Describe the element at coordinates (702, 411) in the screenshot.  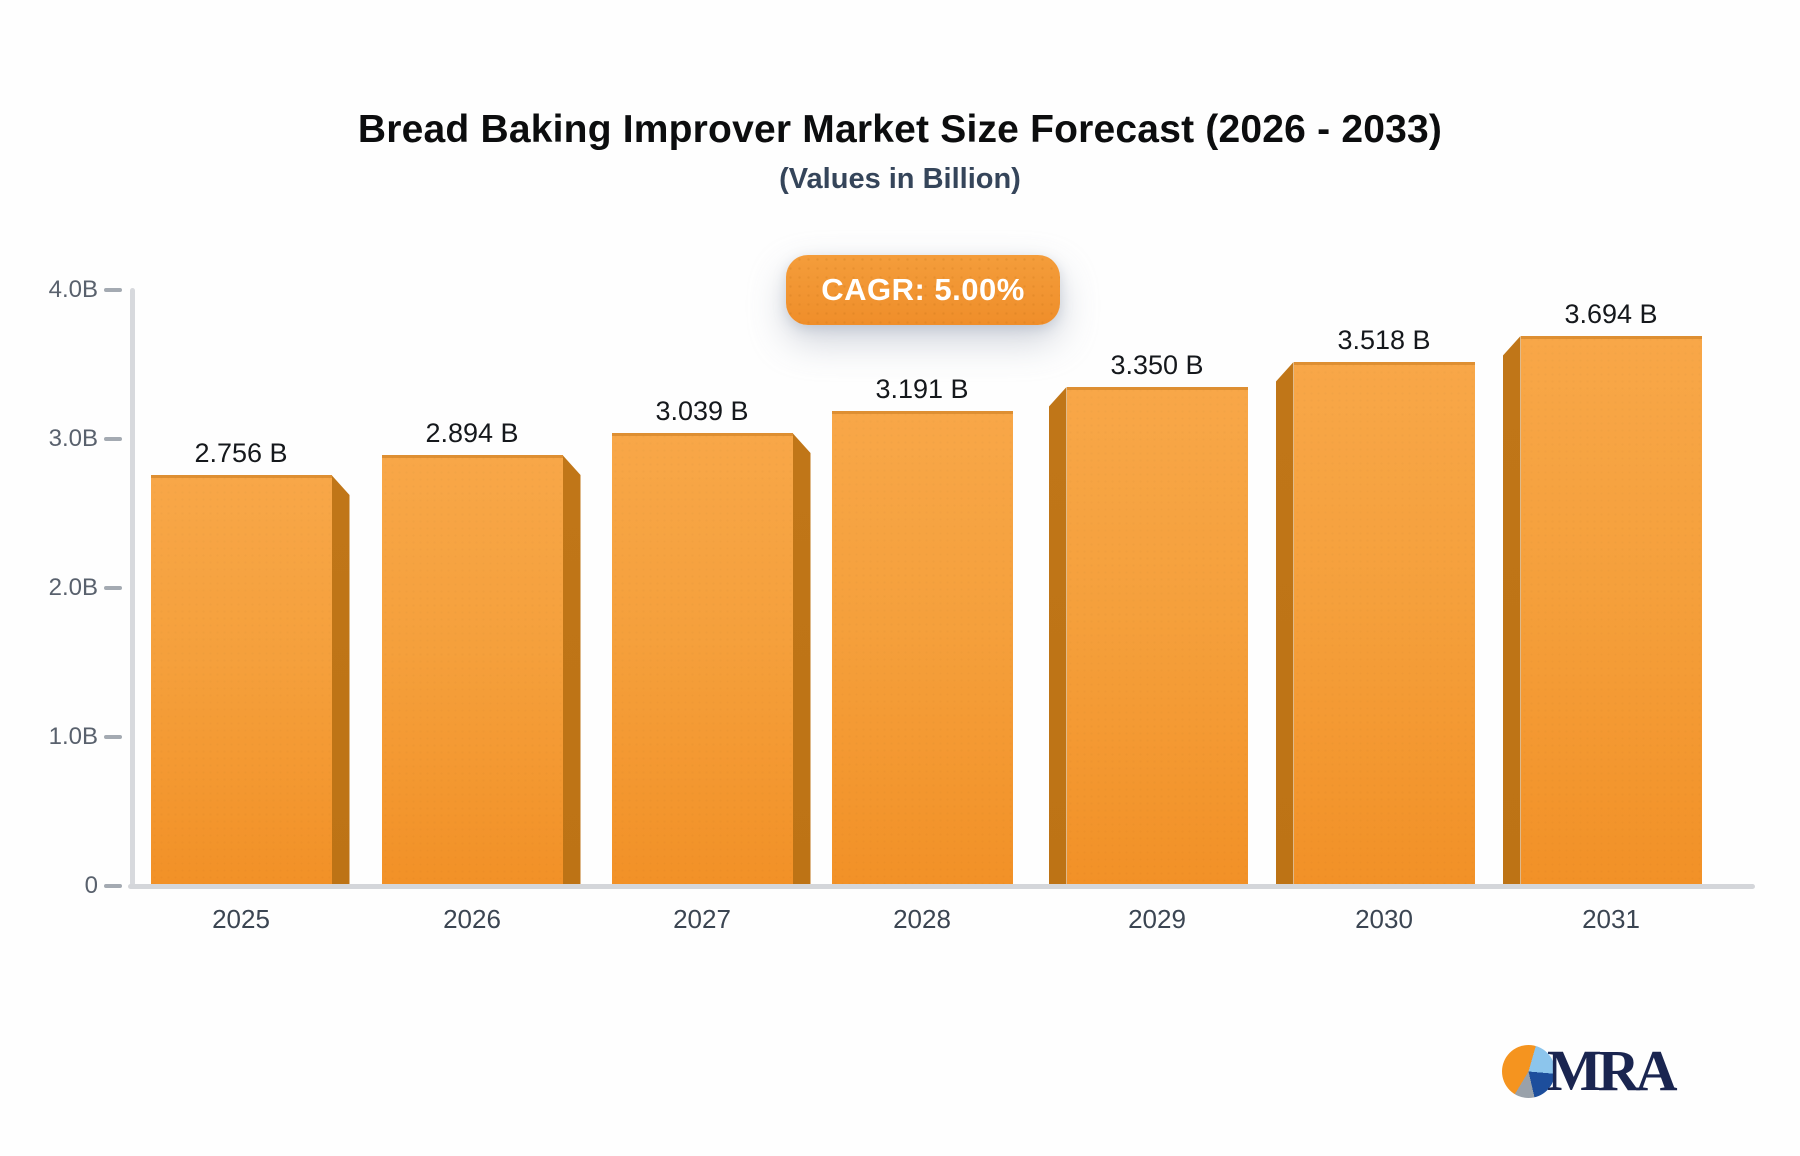
I see `bar-value-label: 3.039 B` at that location.